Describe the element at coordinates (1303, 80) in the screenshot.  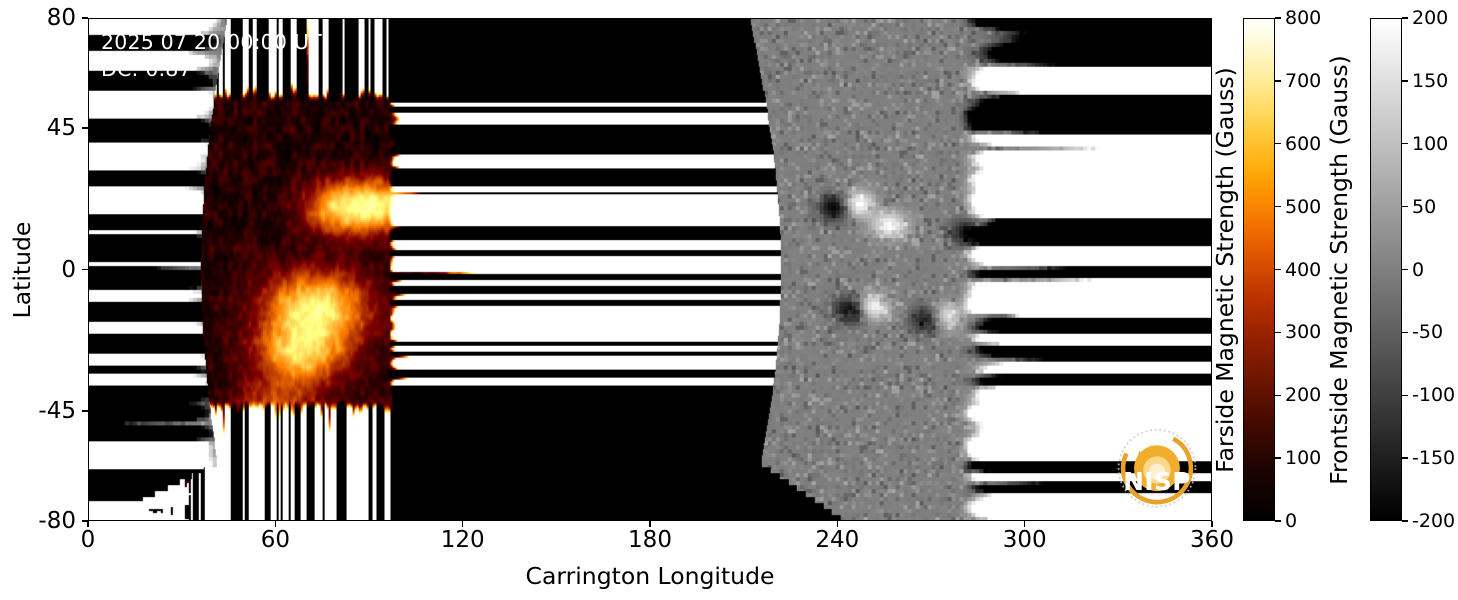
I see `colorbar-tick-label: 700` at that location.